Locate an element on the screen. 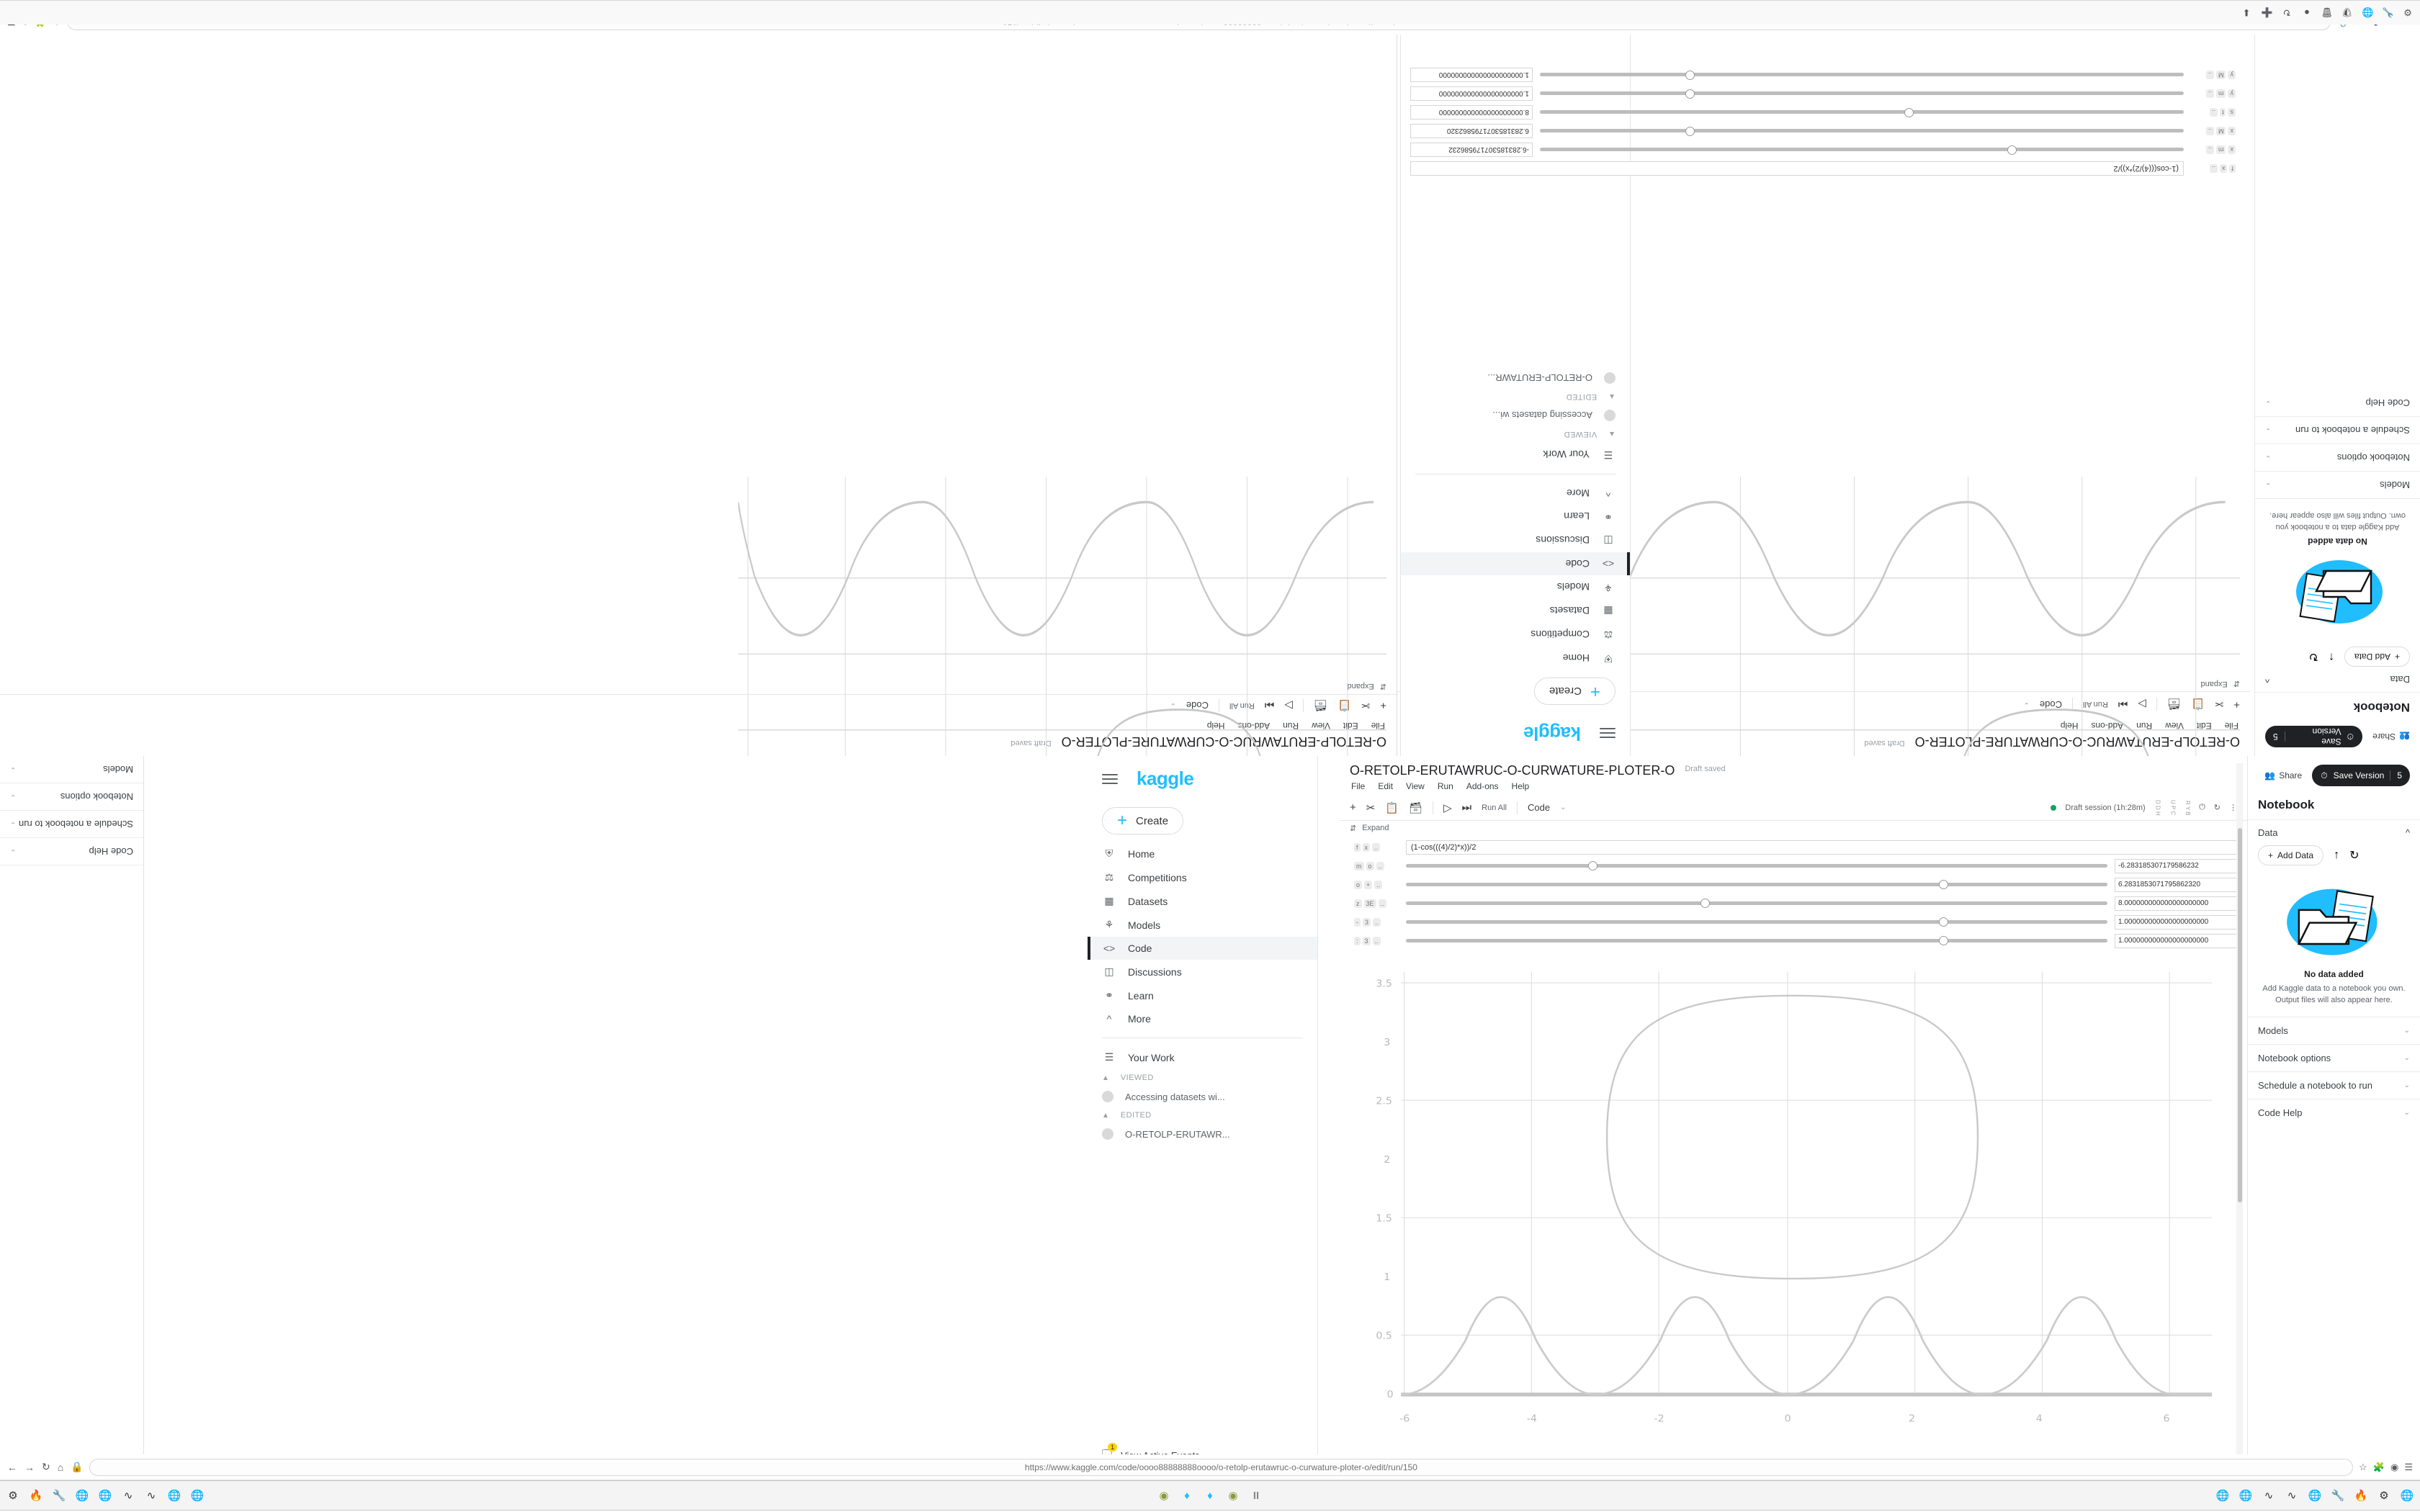 Image resolution: width=2420 pixels, height=1512 pixels. sidebar-item-discussions: ◫ Discussions is located at coordinates (1515, 540).